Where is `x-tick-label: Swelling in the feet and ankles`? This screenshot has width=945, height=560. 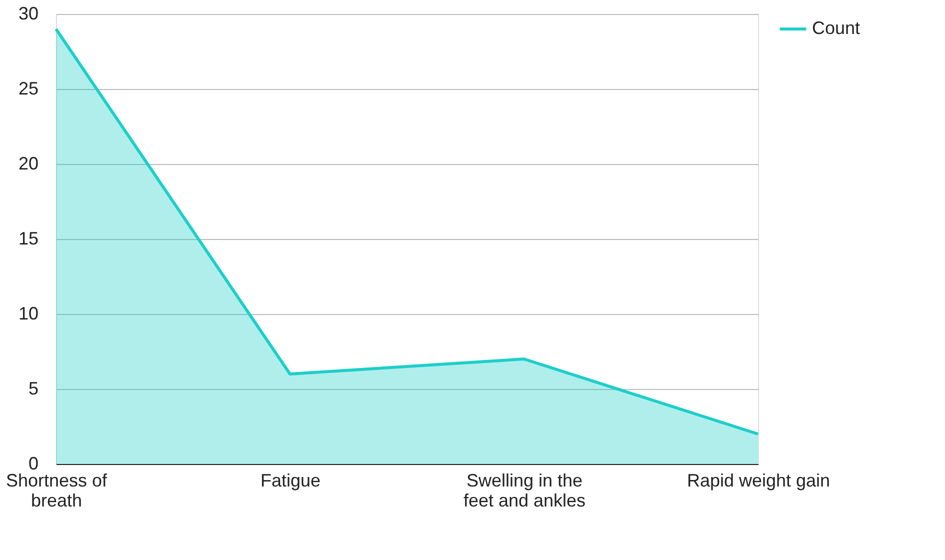 x-tick-label: Swelling in the feet and ankles is located at coordinates (524, 490).